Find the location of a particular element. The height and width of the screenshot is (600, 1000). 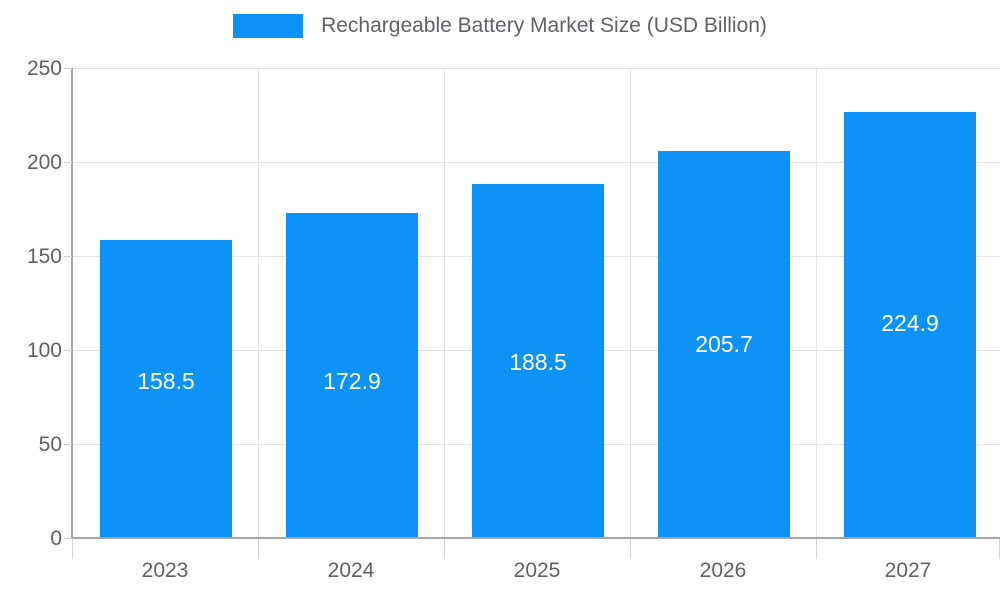

y-tick-label-0: 0 is located at coordinates (56, 538).